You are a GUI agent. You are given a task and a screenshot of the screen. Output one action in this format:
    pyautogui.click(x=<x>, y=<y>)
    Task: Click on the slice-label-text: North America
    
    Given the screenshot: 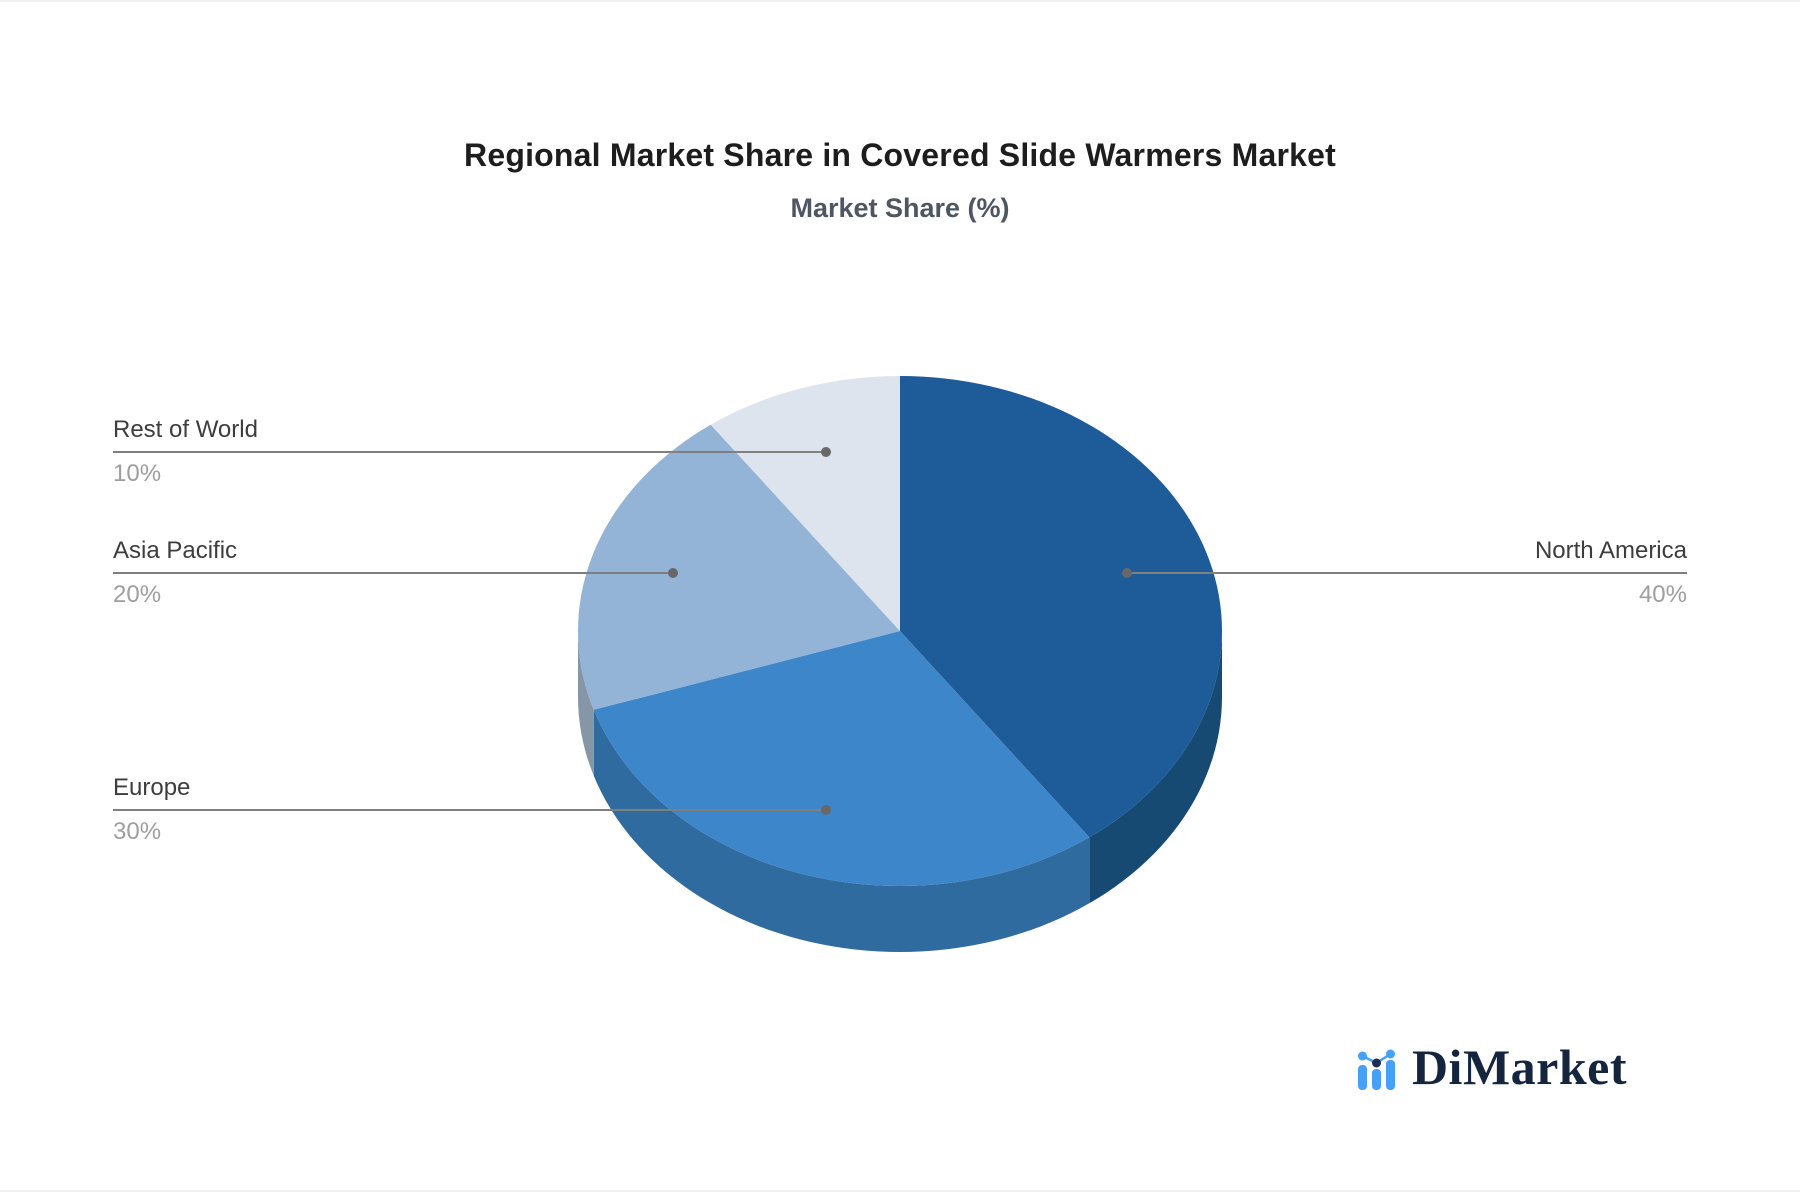 What is the action you would take?
    pyautogui.click(x=1610, y=550)
    